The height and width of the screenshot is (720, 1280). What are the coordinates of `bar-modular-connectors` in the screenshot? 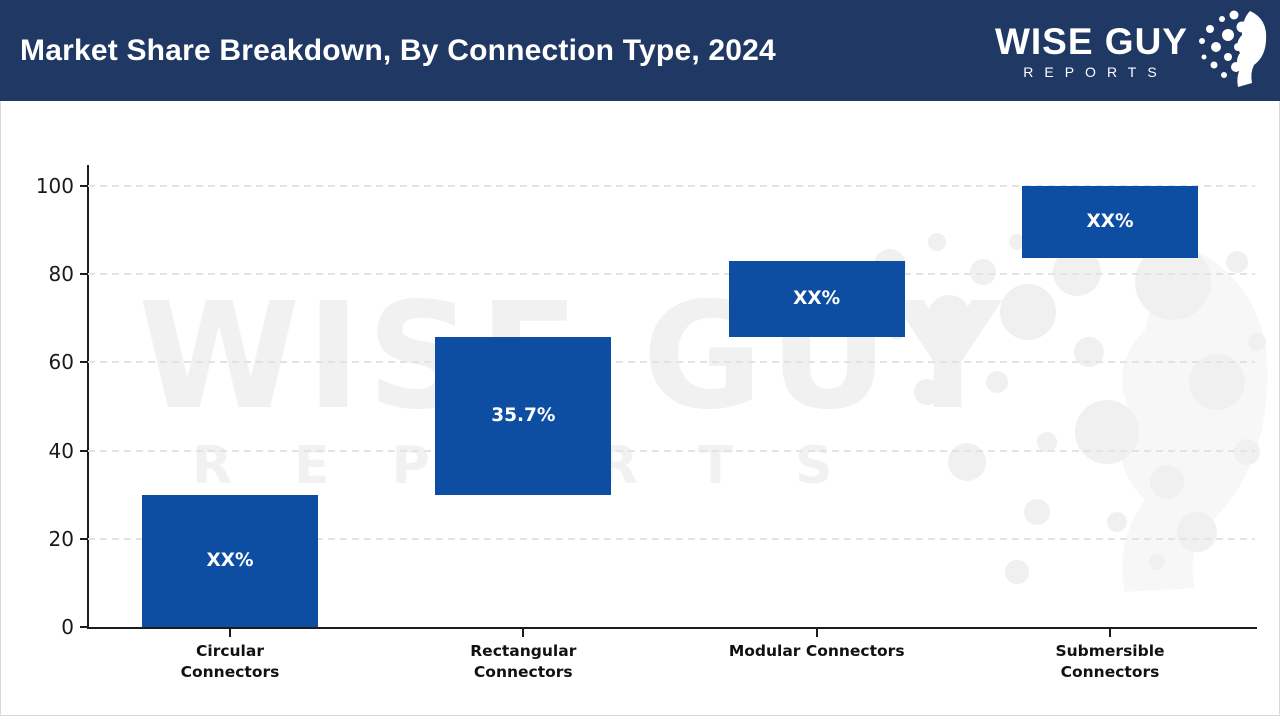 It's located at (816, 299).